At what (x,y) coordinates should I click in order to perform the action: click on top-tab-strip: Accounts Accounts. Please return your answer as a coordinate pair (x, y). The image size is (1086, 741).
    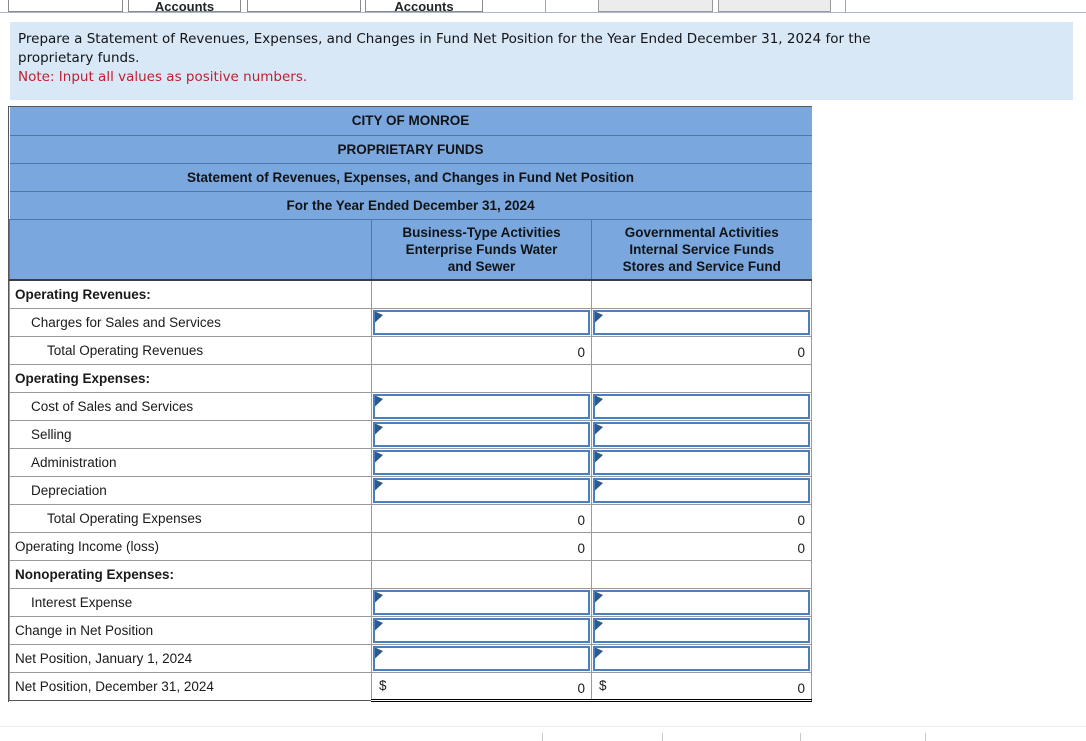
    Looking at the image, I should click on (543, 6).